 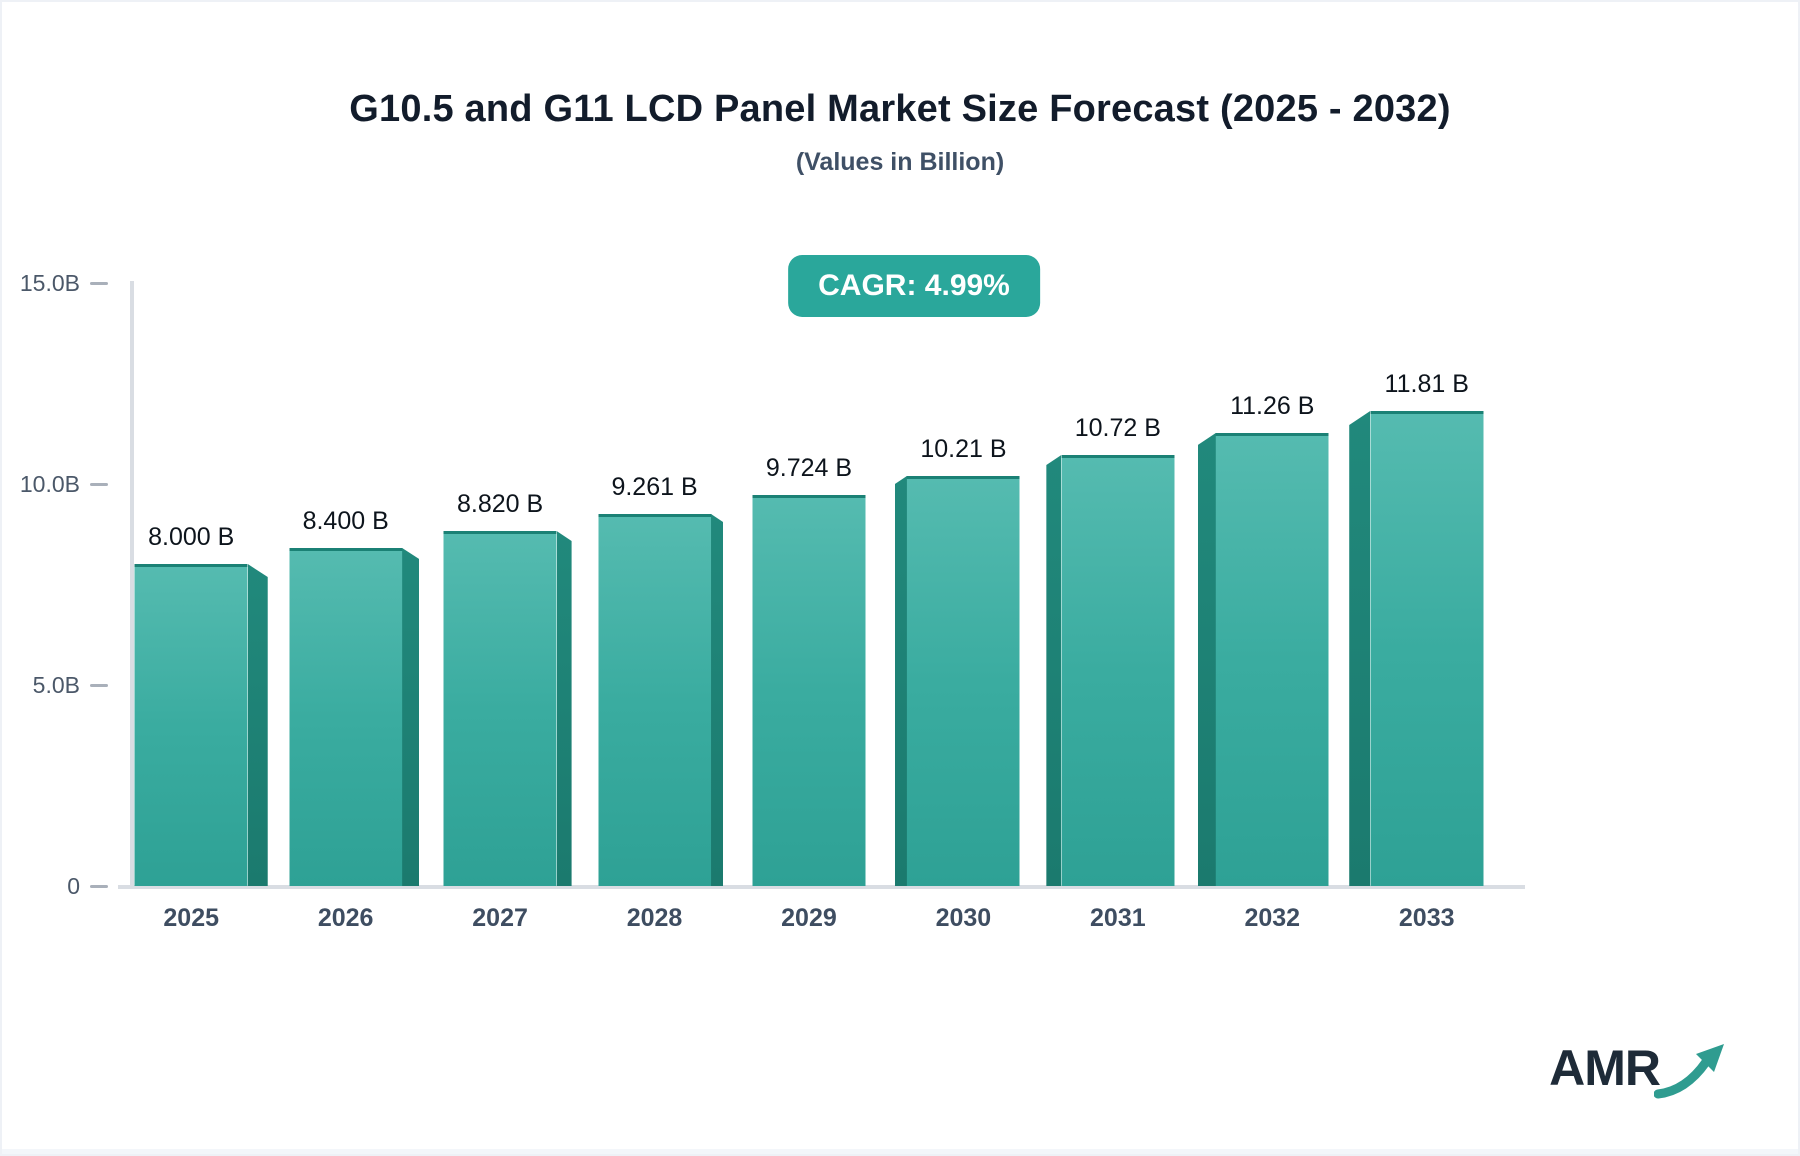 I want to click on x-tick-label-2027: 2027, so click(x=500, y=918).